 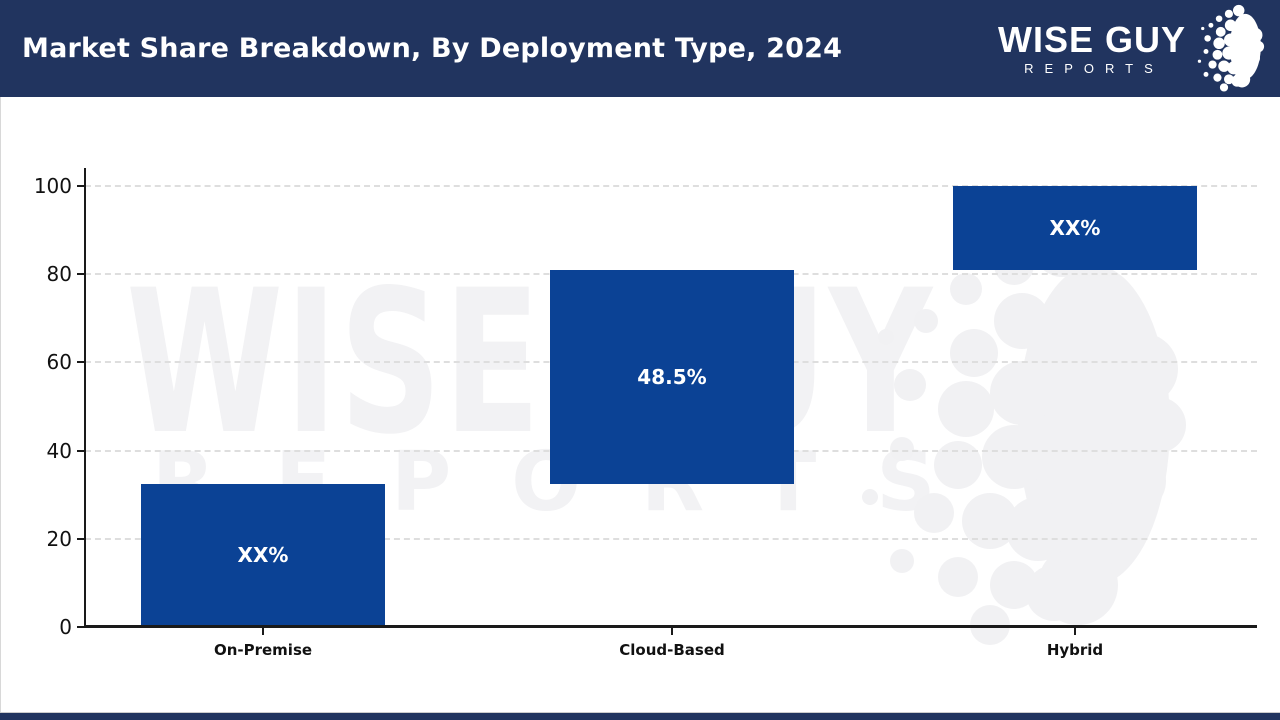 What do you see at coordinates (1024, 433) in the screenshot?
I see `watermark-face-icon` at bounding box center [1024, 433].